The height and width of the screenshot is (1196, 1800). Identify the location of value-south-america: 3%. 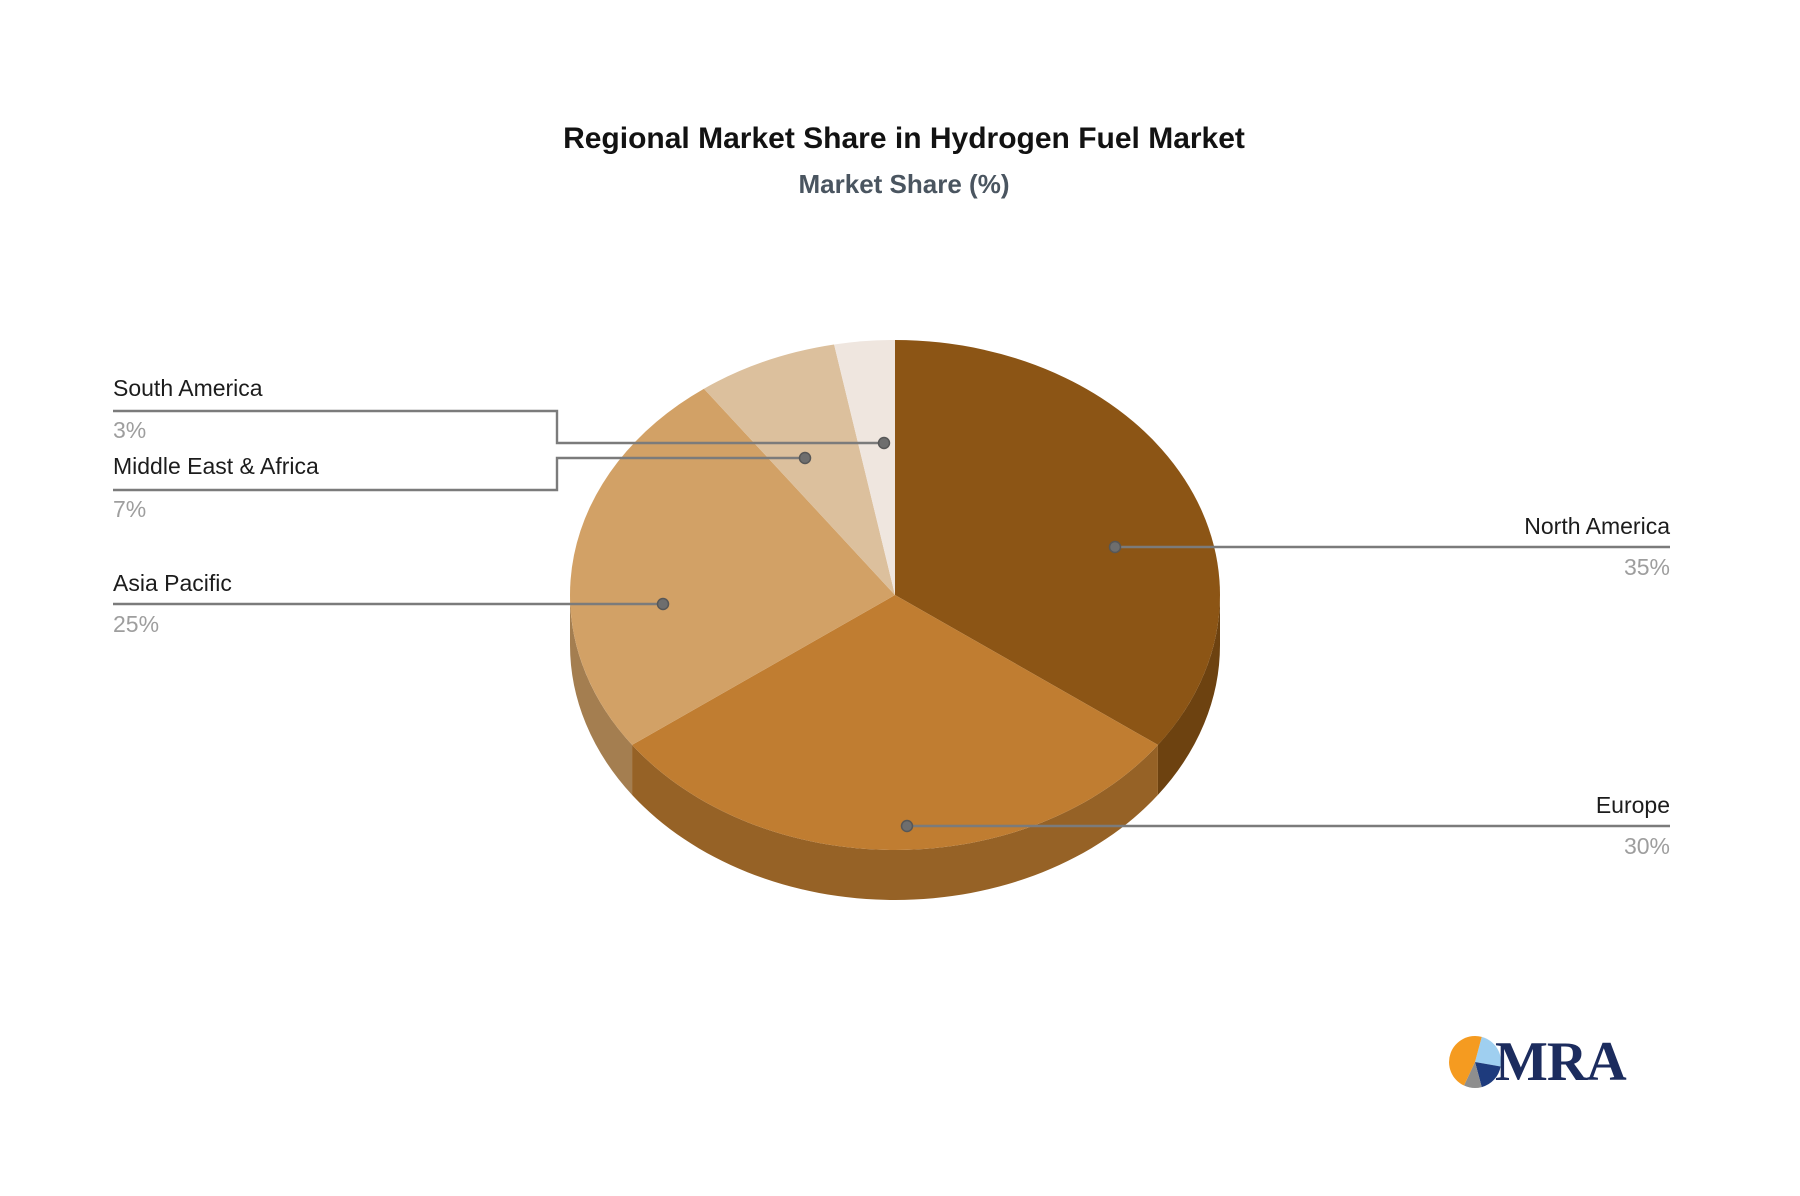
(130, 430).